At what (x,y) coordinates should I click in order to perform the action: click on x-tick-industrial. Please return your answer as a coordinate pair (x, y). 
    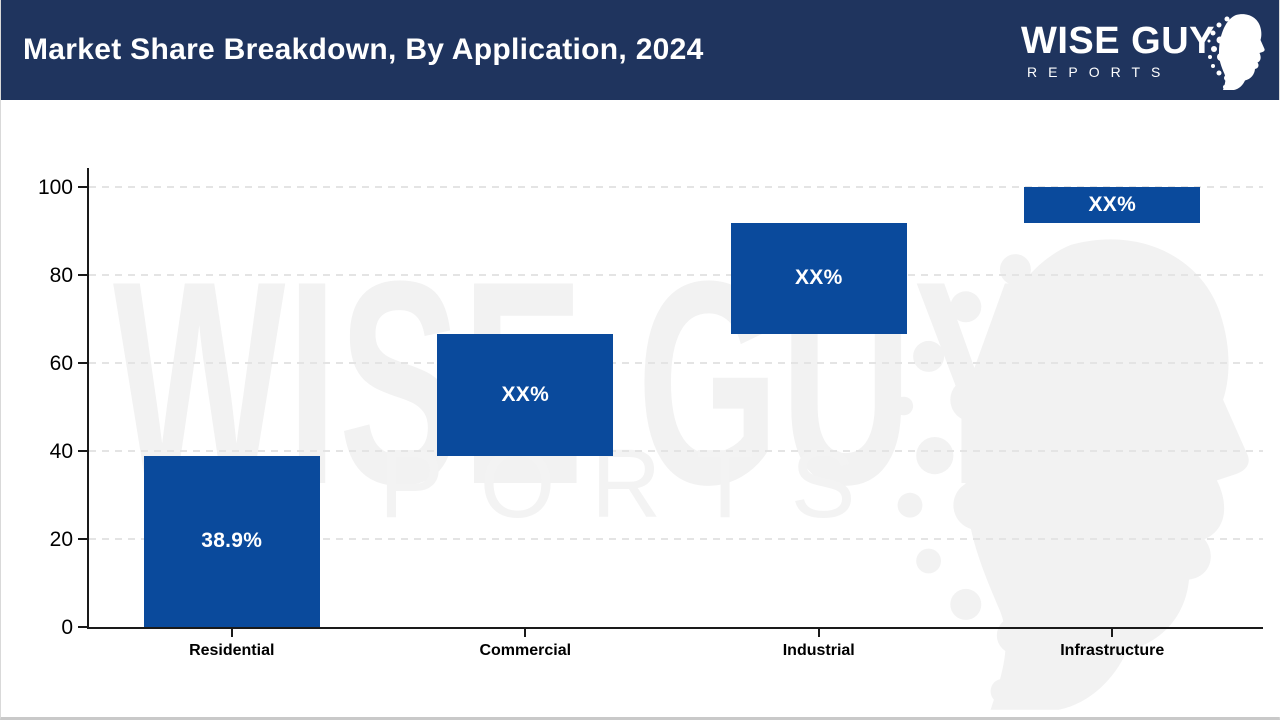
    Looking at the image, I should click on (818, 633).